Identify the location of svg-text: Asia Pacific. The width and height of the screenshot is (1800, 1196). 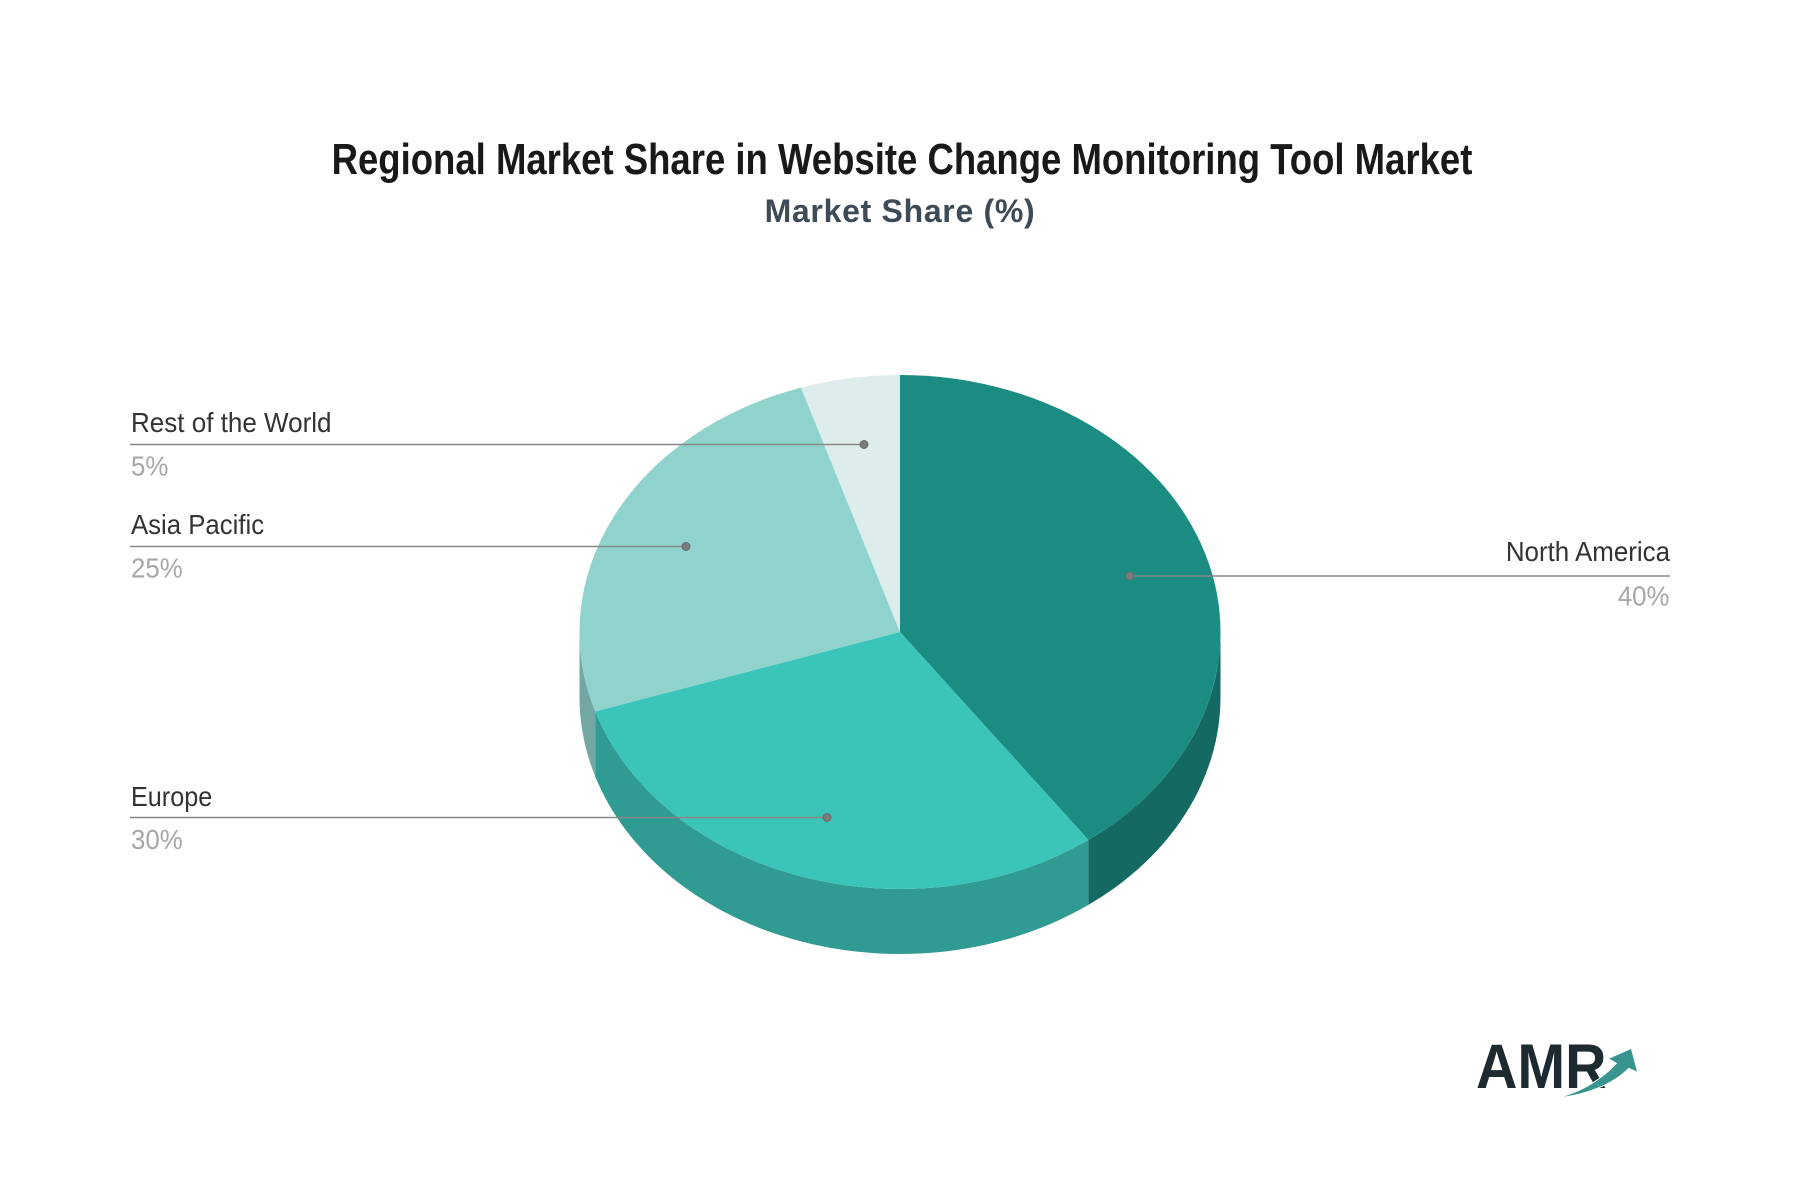
(197, 524).